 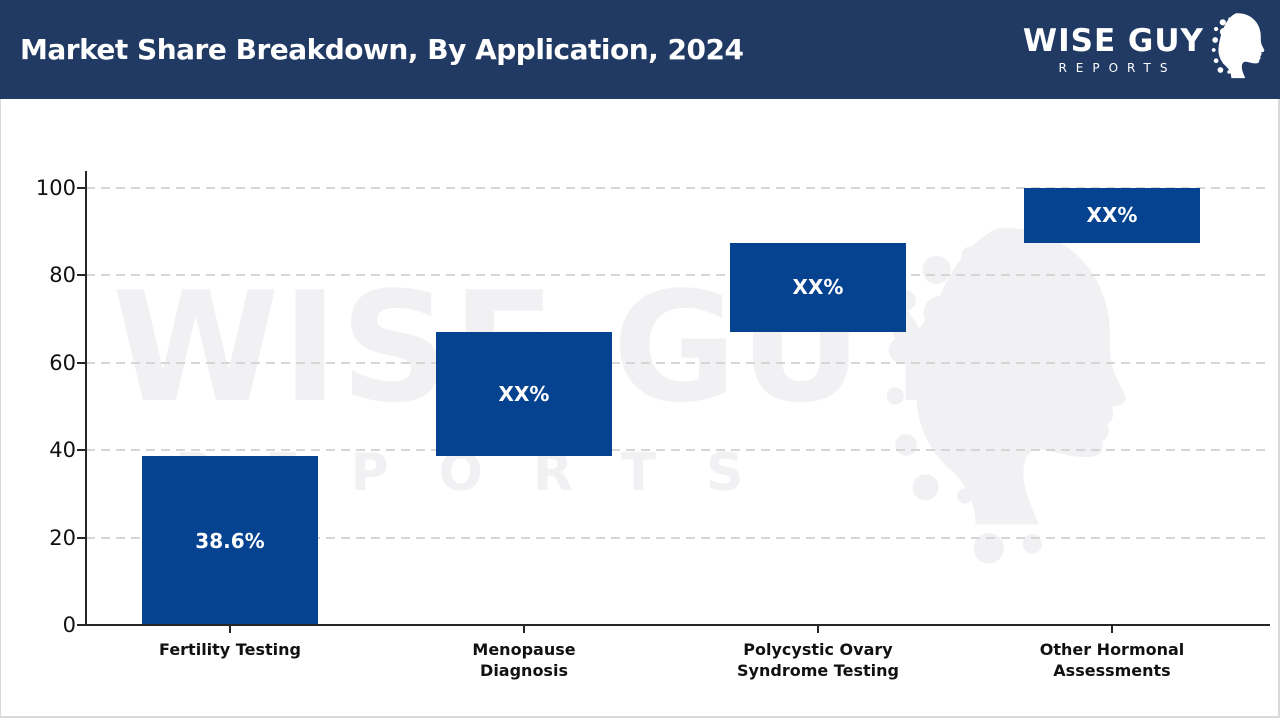 I want to click on brand-logo-text: WISE GUY REPORTS, so click(x=1113, y=50).